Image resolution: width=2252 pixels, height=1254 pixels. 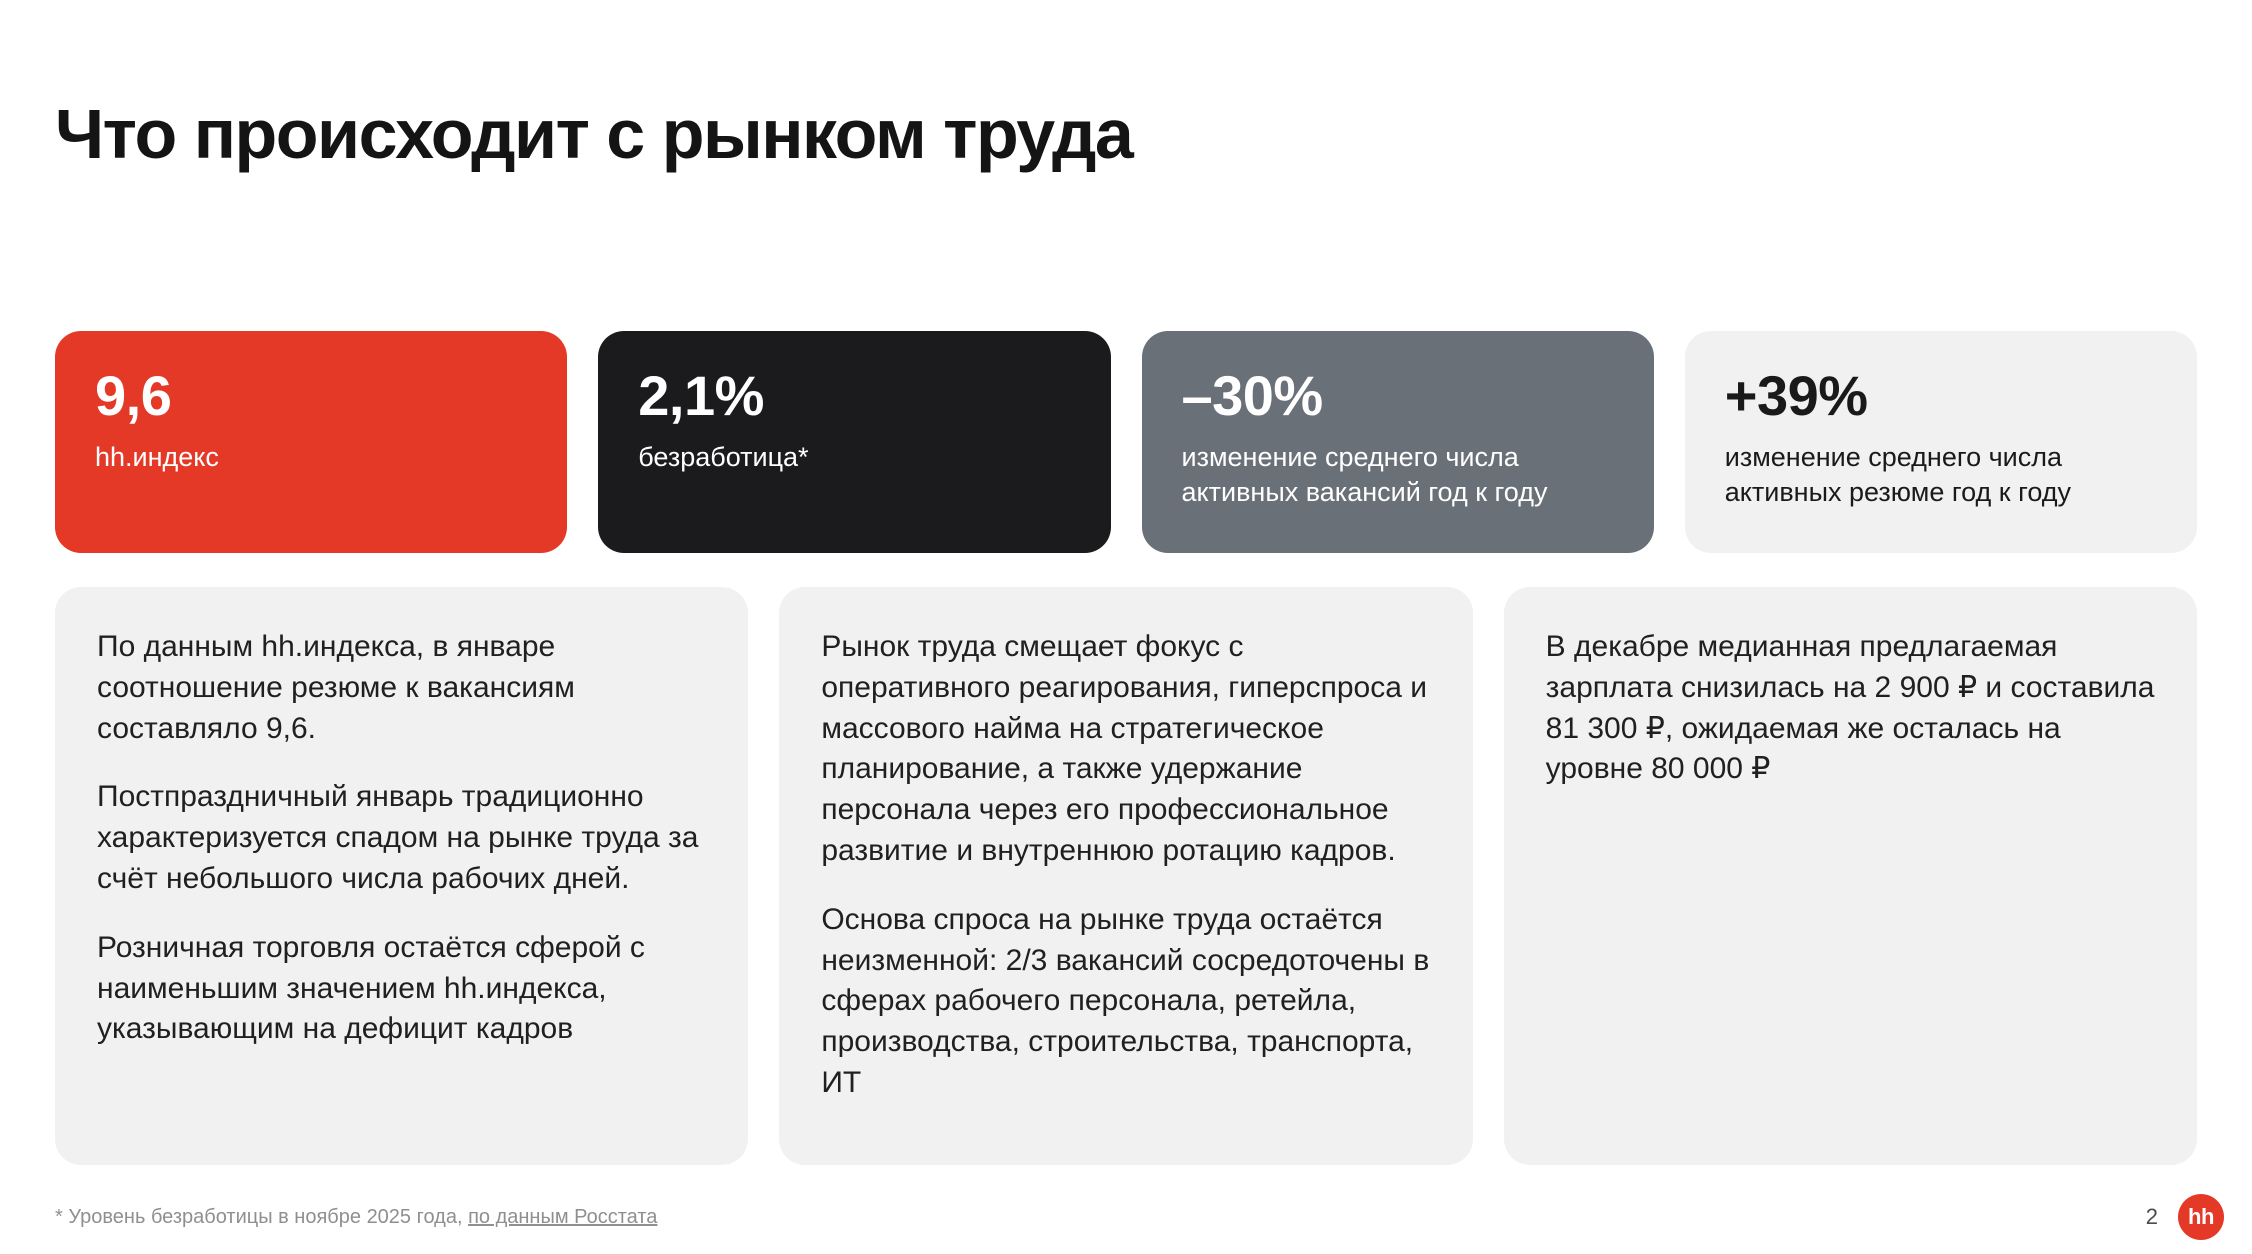 What do you see at coordinates (2151, 1216) in the screenshot?
I see `page-number: 2` at bounding box center [2151, 1216].